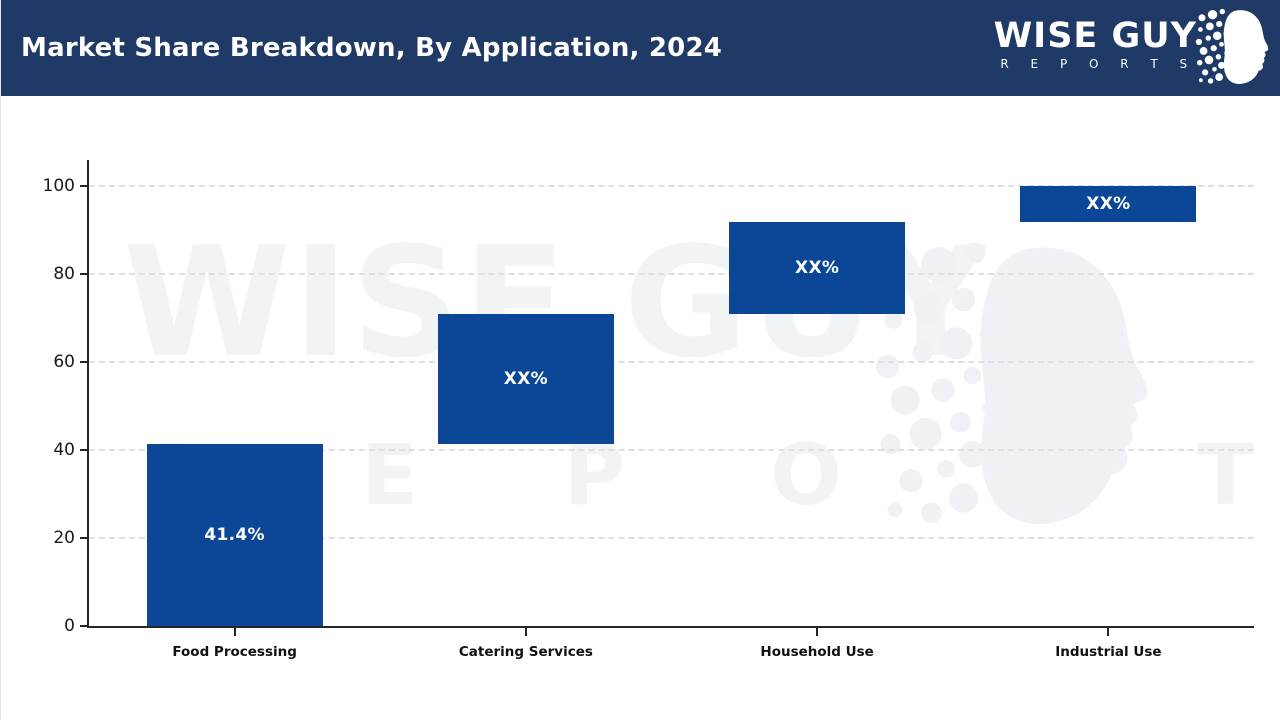  I want to click on waterfall-bar-food-processing: 41.4%, so click(234, 534).